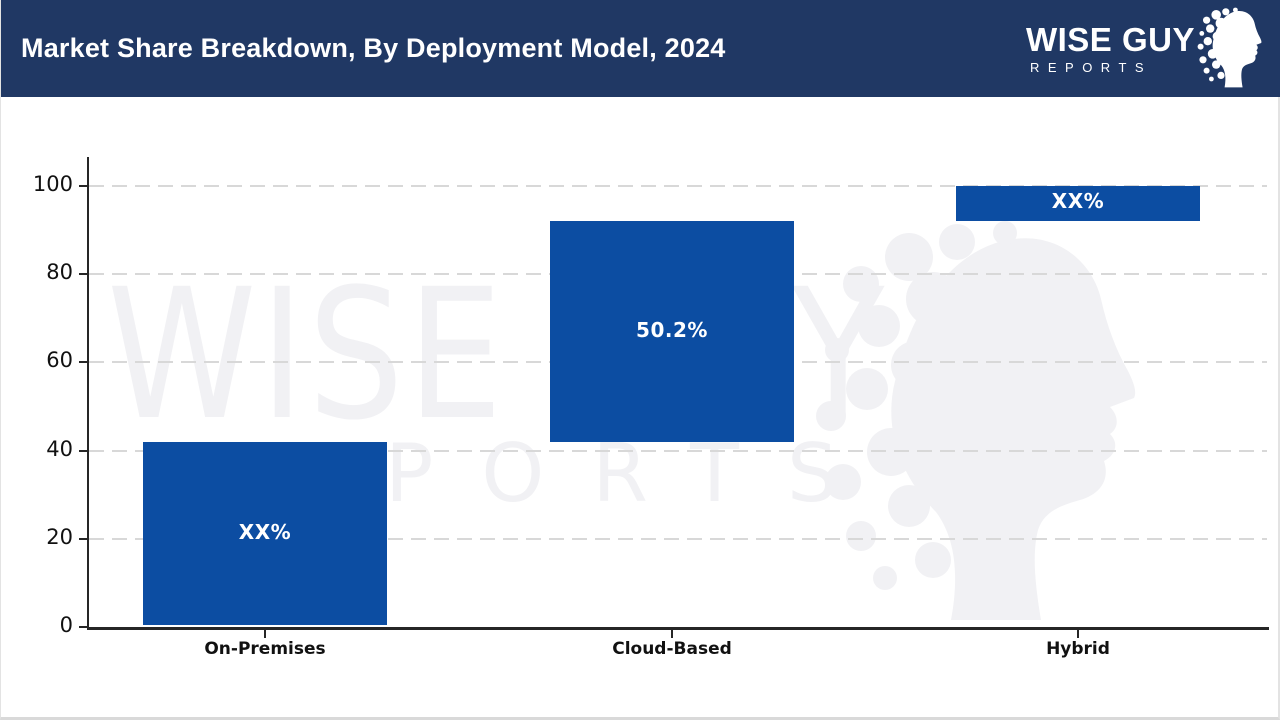 Image resolution: width=1280 pixels, height=720 pixels. I want to click on y-tick-label: 0, so click(66, 625).